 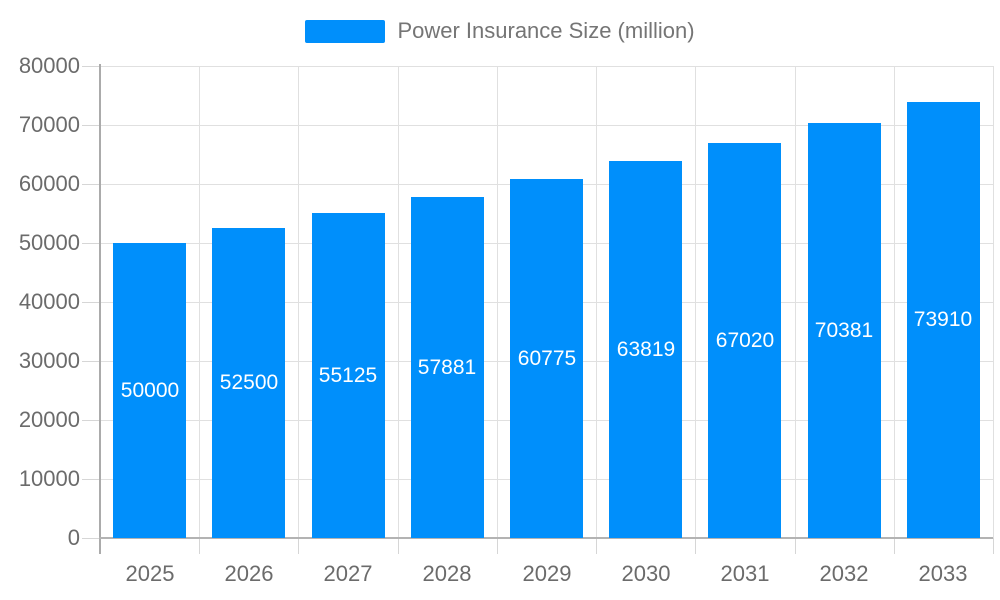 I want to click on x-axis-label: 2027, so click(x=348, y=573).